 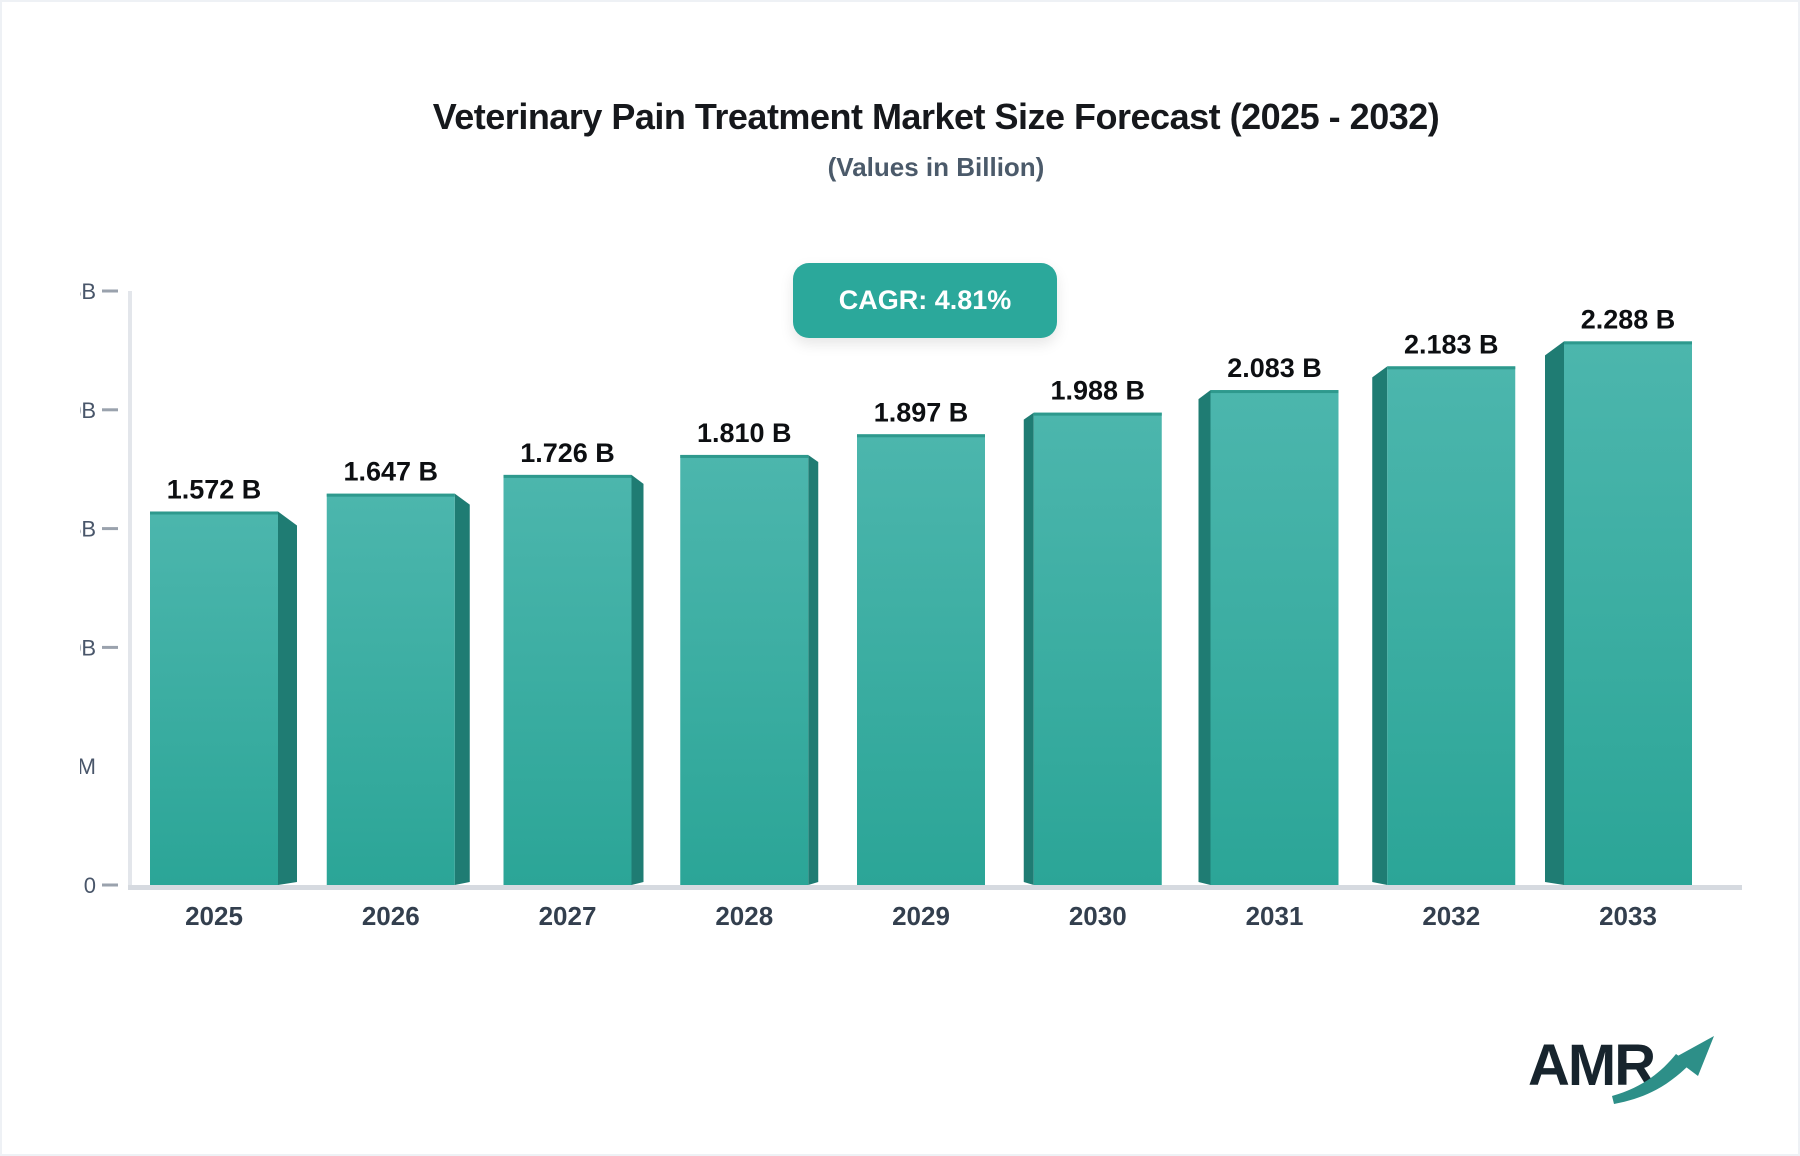 I want to click on amr-logo-text: AMR, so click(x=1592, y=1065).